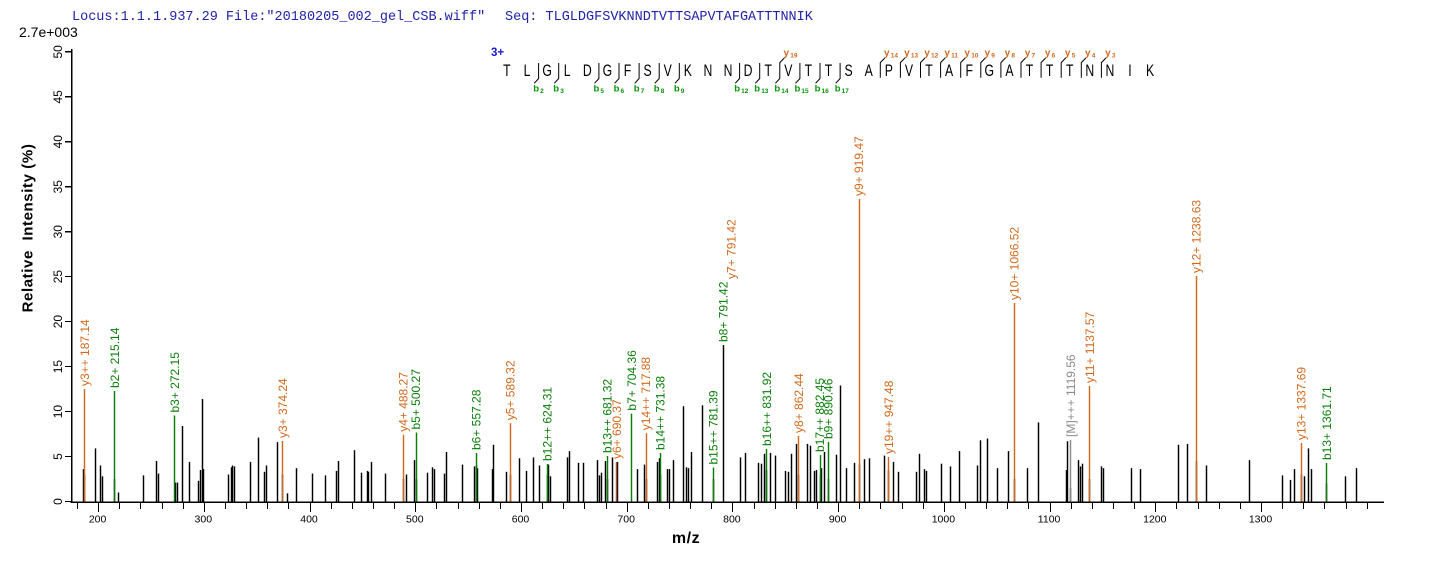 The width and height of the screenshot is (1436, 567). Describe the element at coordinates (1155, 519) in the screenshot. I see `svg-text: 1200` at that location.